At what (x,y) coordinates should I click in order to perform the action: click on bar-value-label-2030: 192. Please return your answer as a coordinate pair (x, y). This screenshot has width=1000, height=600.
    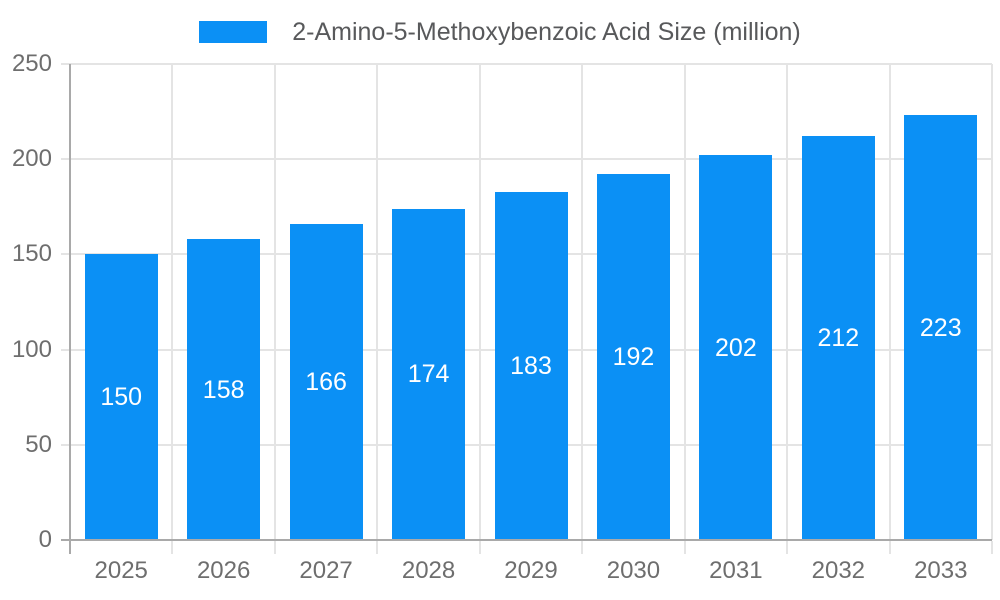
    Looking at the image, I should click on (633, 357).